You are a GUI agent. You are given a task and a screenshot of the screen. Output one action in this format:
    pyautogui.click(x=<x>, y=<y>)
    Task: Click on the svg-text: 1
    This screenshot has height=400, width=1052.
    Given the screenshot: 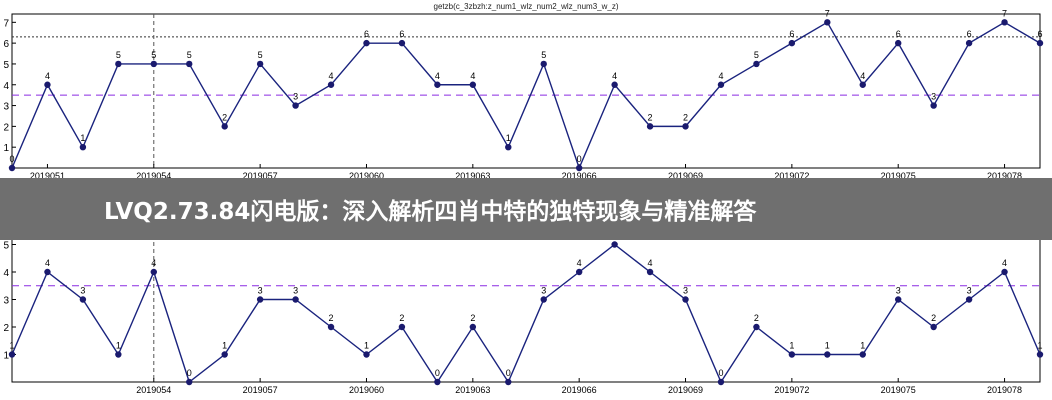 What is the action you would take?
    pyautogui.click(x=6, y=356)
    